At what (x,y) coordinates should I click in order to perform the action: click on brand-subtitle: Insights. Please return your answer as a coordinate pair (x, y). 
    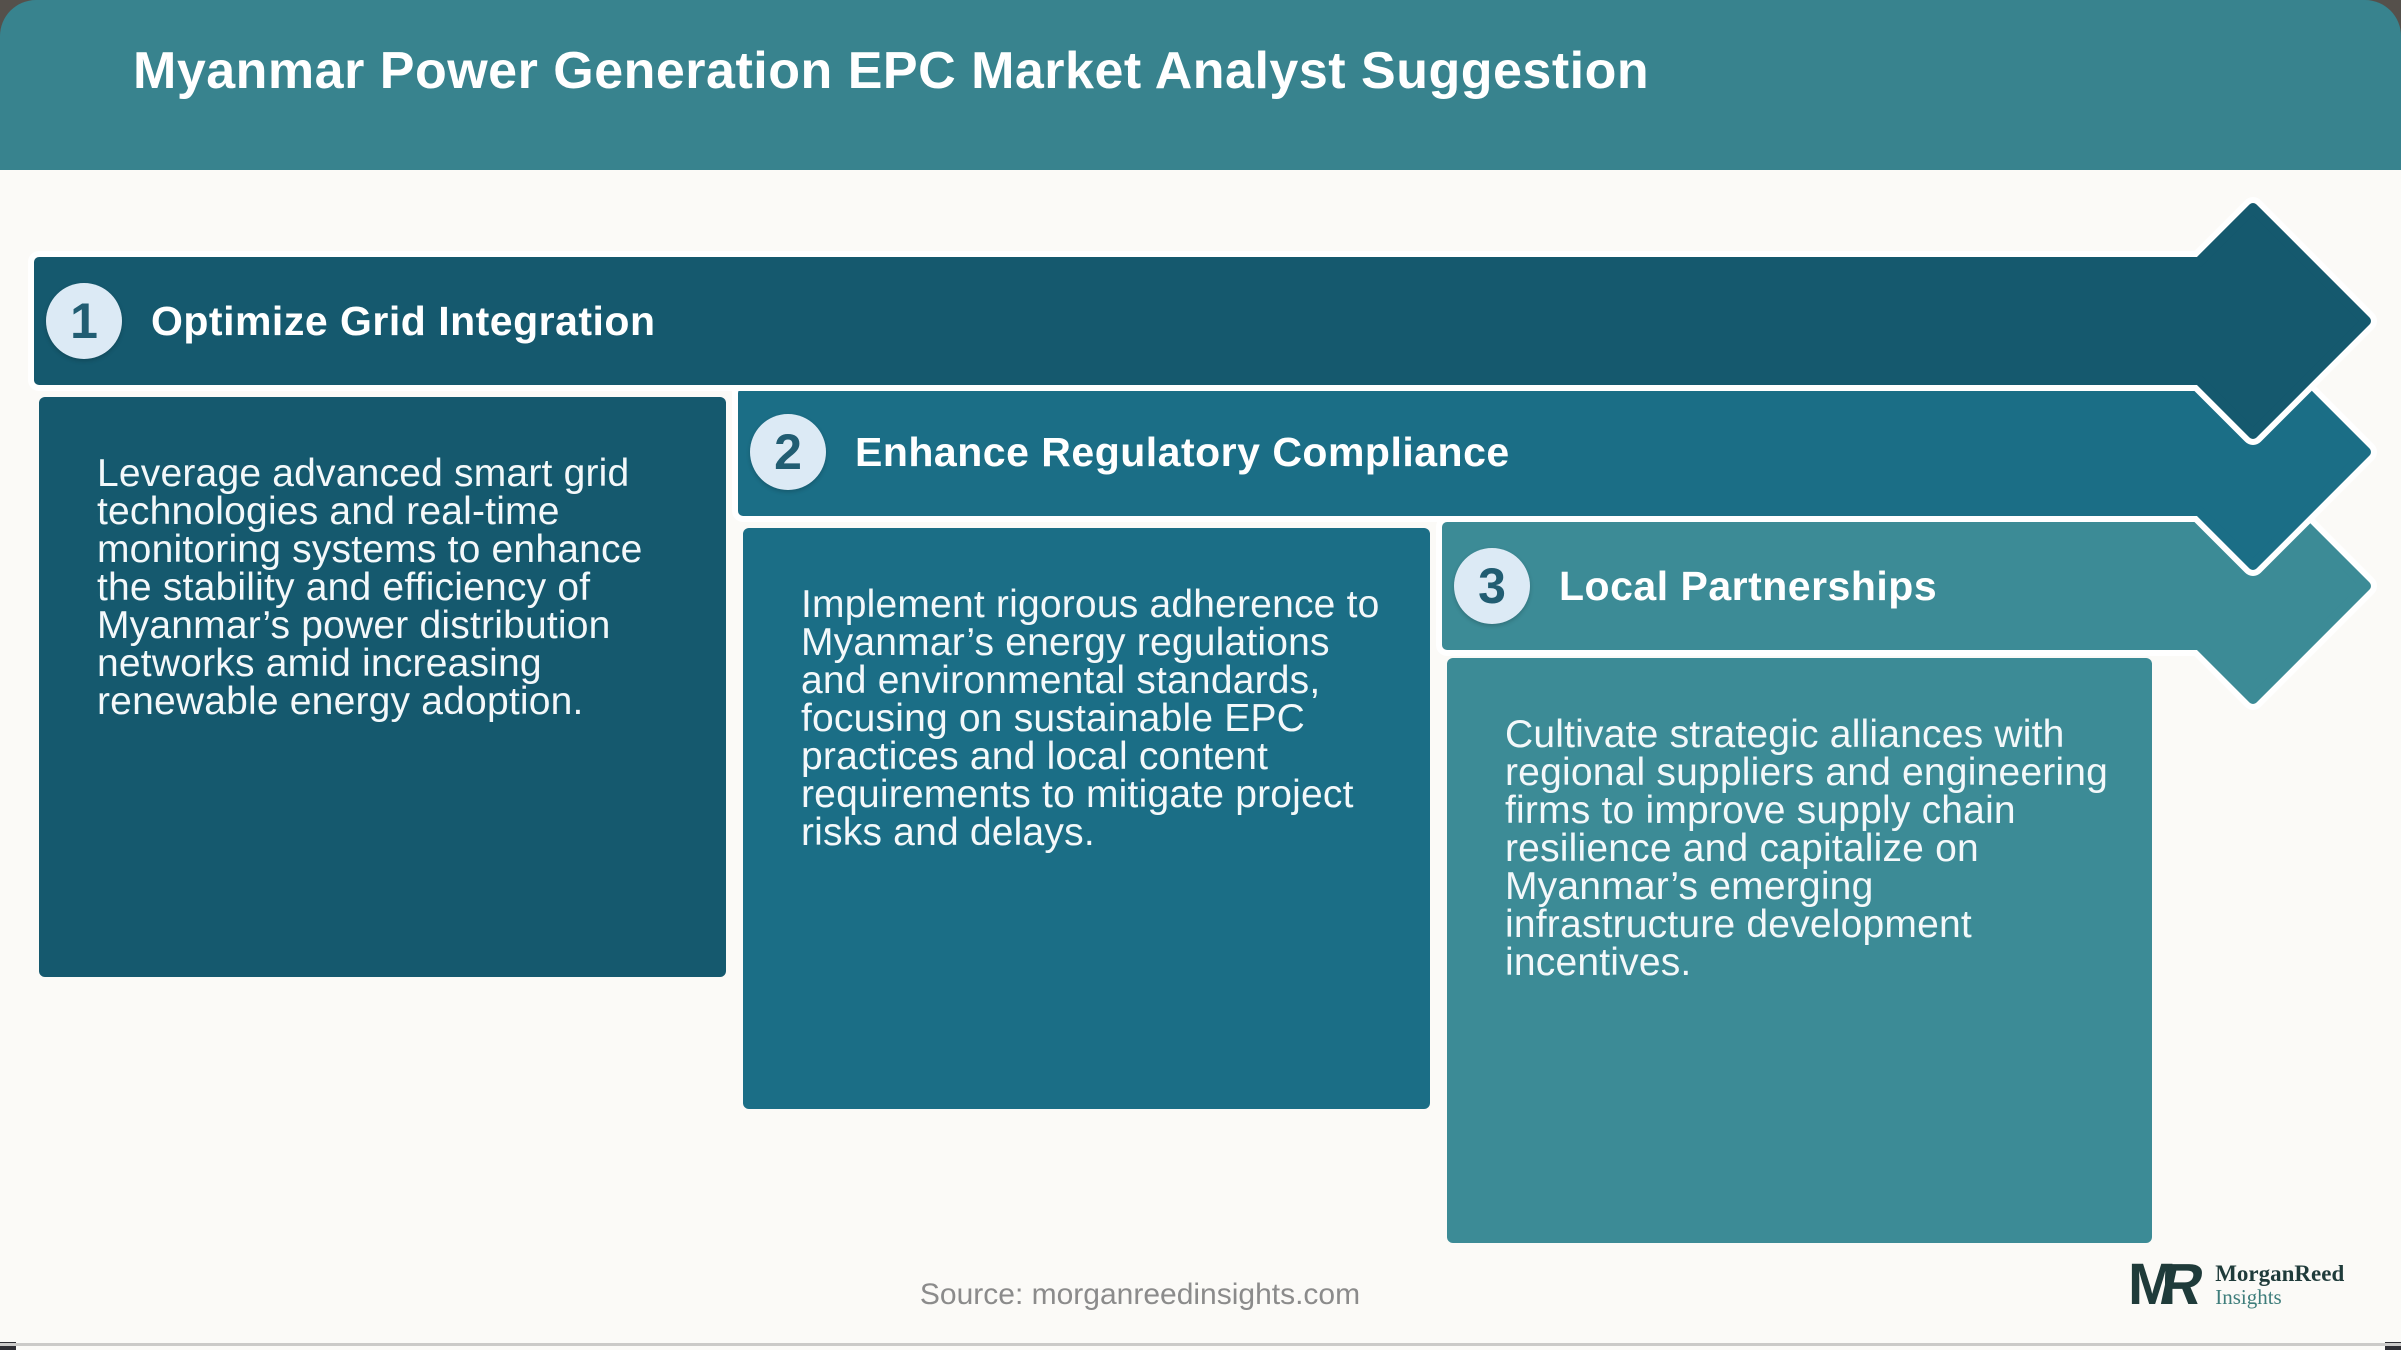
    Looking at the image, I should click on (2248, 1297).